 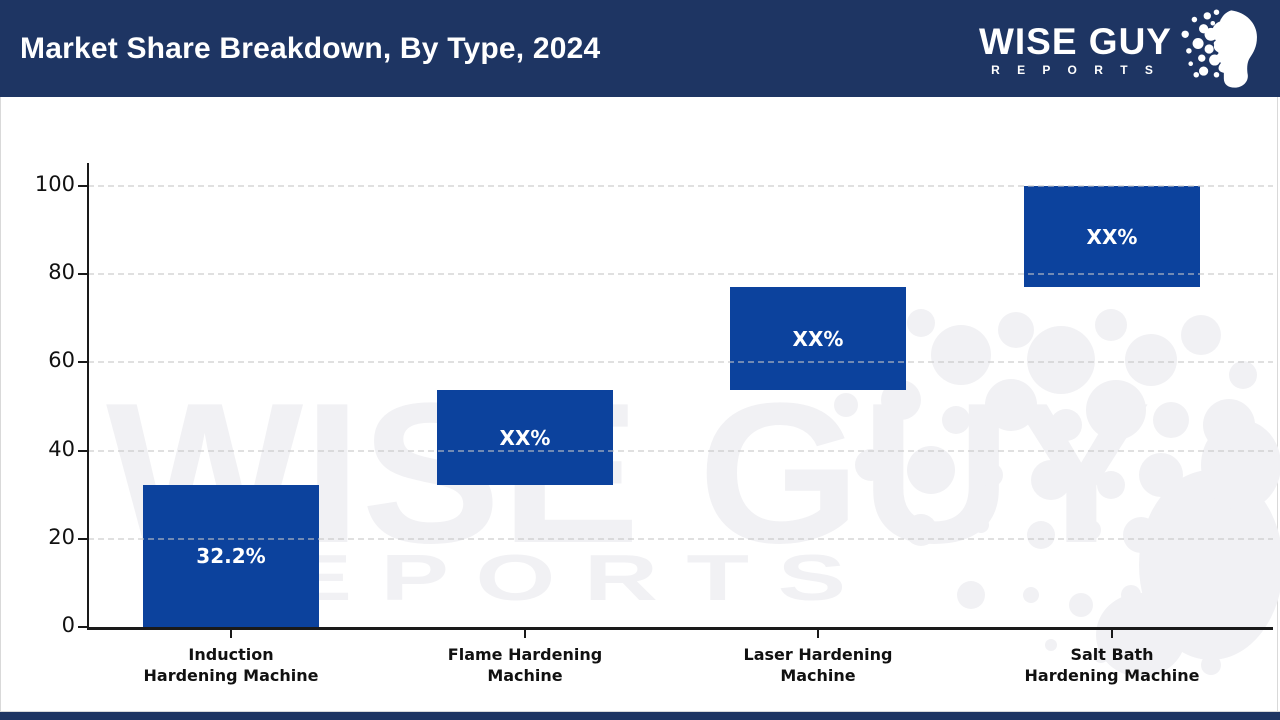 What do you see at coordinates (1219, 48) in the screenshot?
I see `dotted-head-logo-icon` at bounding box center [1219, 48].